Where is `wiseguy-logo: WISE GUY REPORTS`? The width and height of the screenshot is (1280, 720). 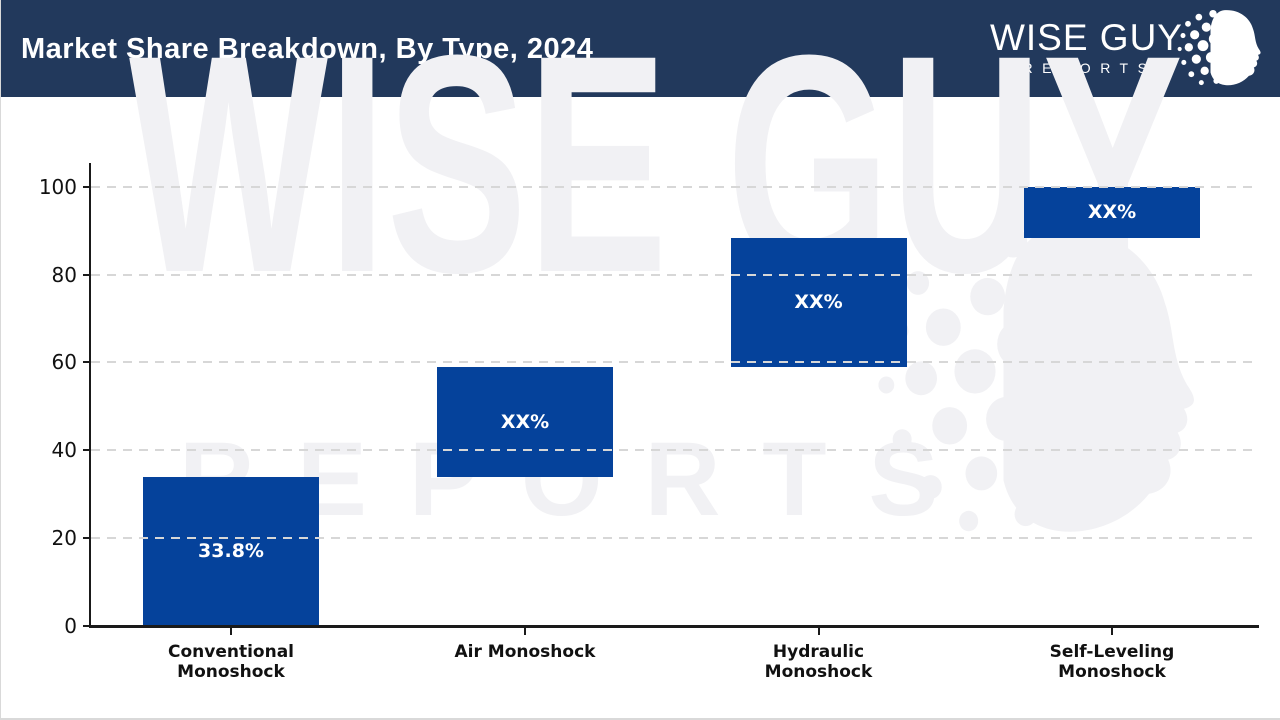
wiseguy-logo: WISE GUY REPORTS is located at coordinates (1131, 48).